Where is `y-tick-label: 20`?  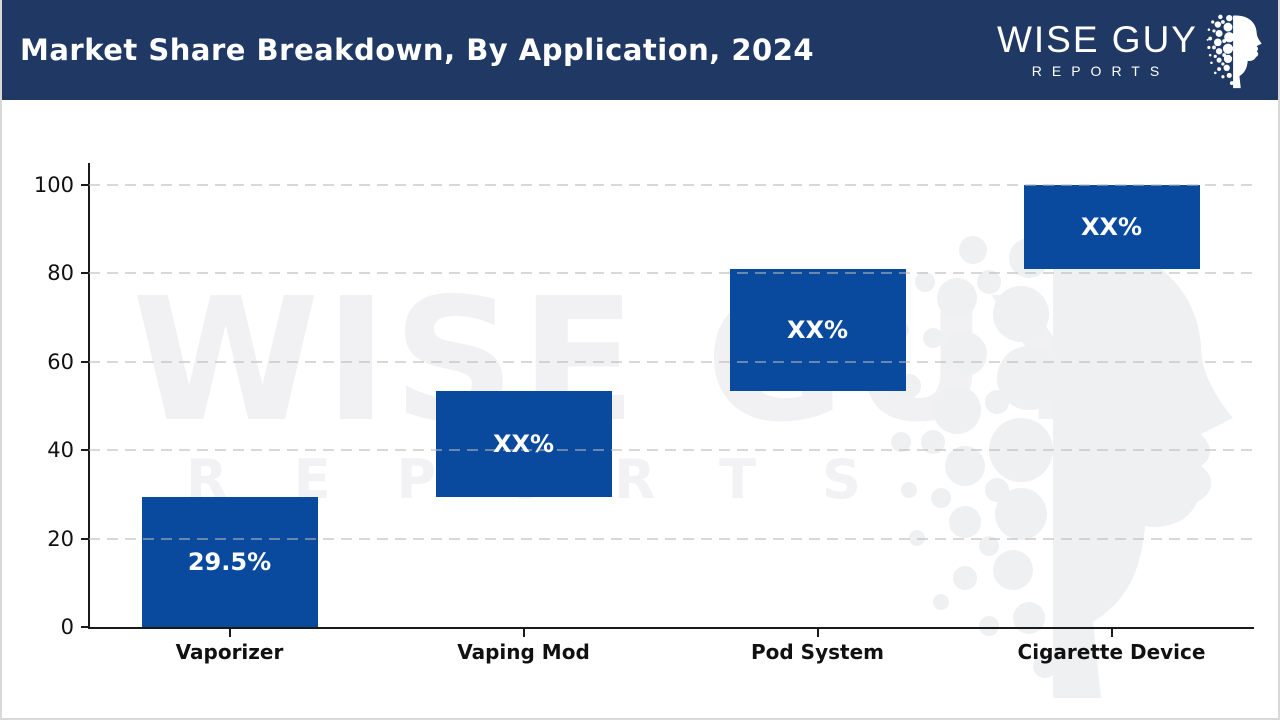 y-tick-label: 20 is located at coordinates (60, 538).